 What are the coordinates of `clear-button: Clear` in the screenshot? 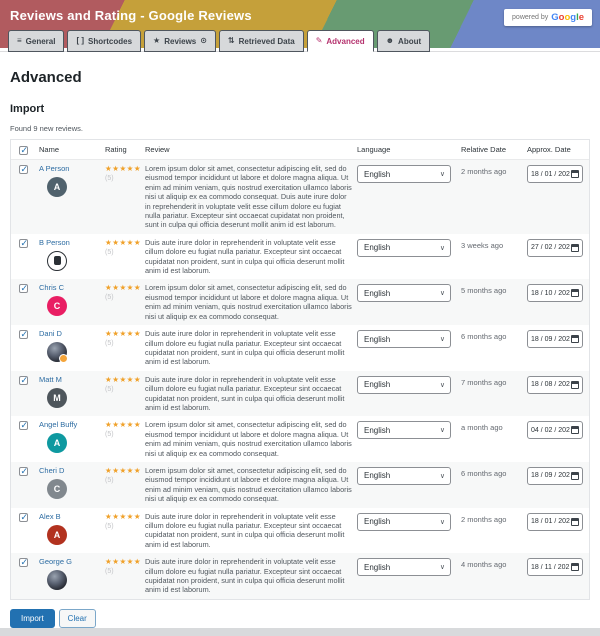 It's located at (77, 618).